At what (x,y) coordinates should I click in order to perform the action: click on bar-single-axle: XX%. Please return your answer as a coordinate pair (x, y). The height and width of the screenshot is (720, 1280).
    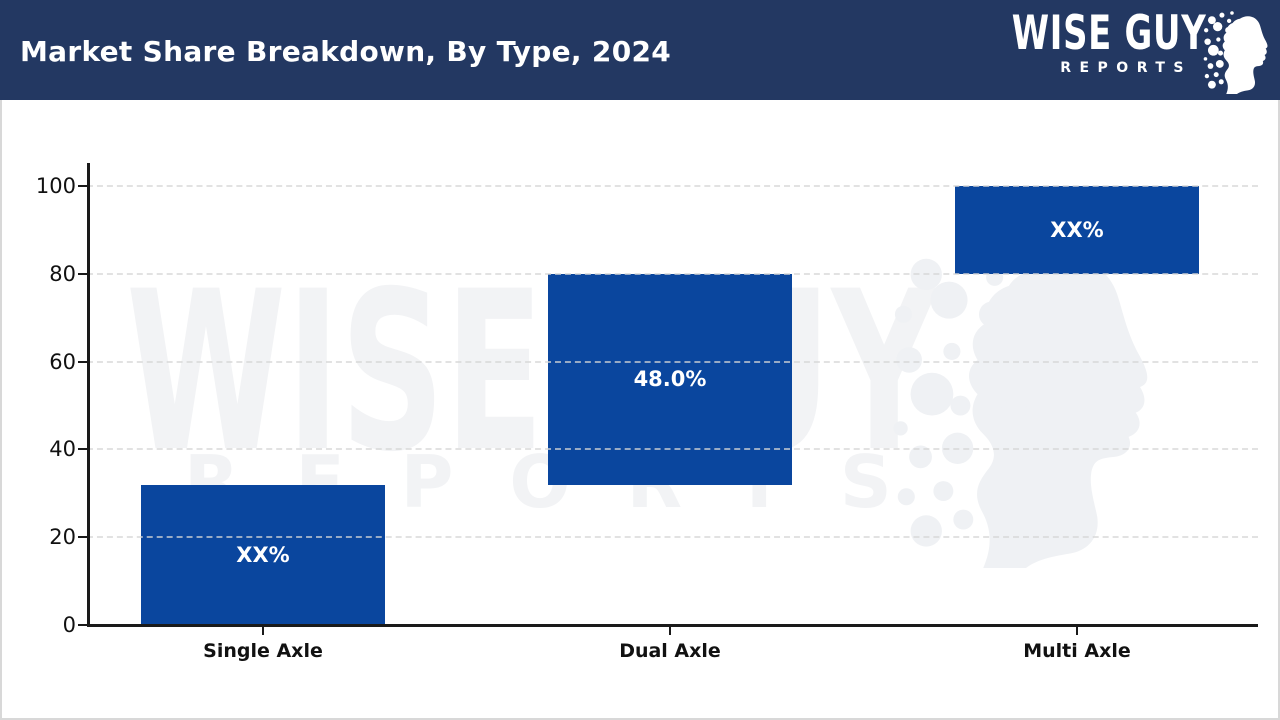
    Looking at the image, I should click on (263, 554).